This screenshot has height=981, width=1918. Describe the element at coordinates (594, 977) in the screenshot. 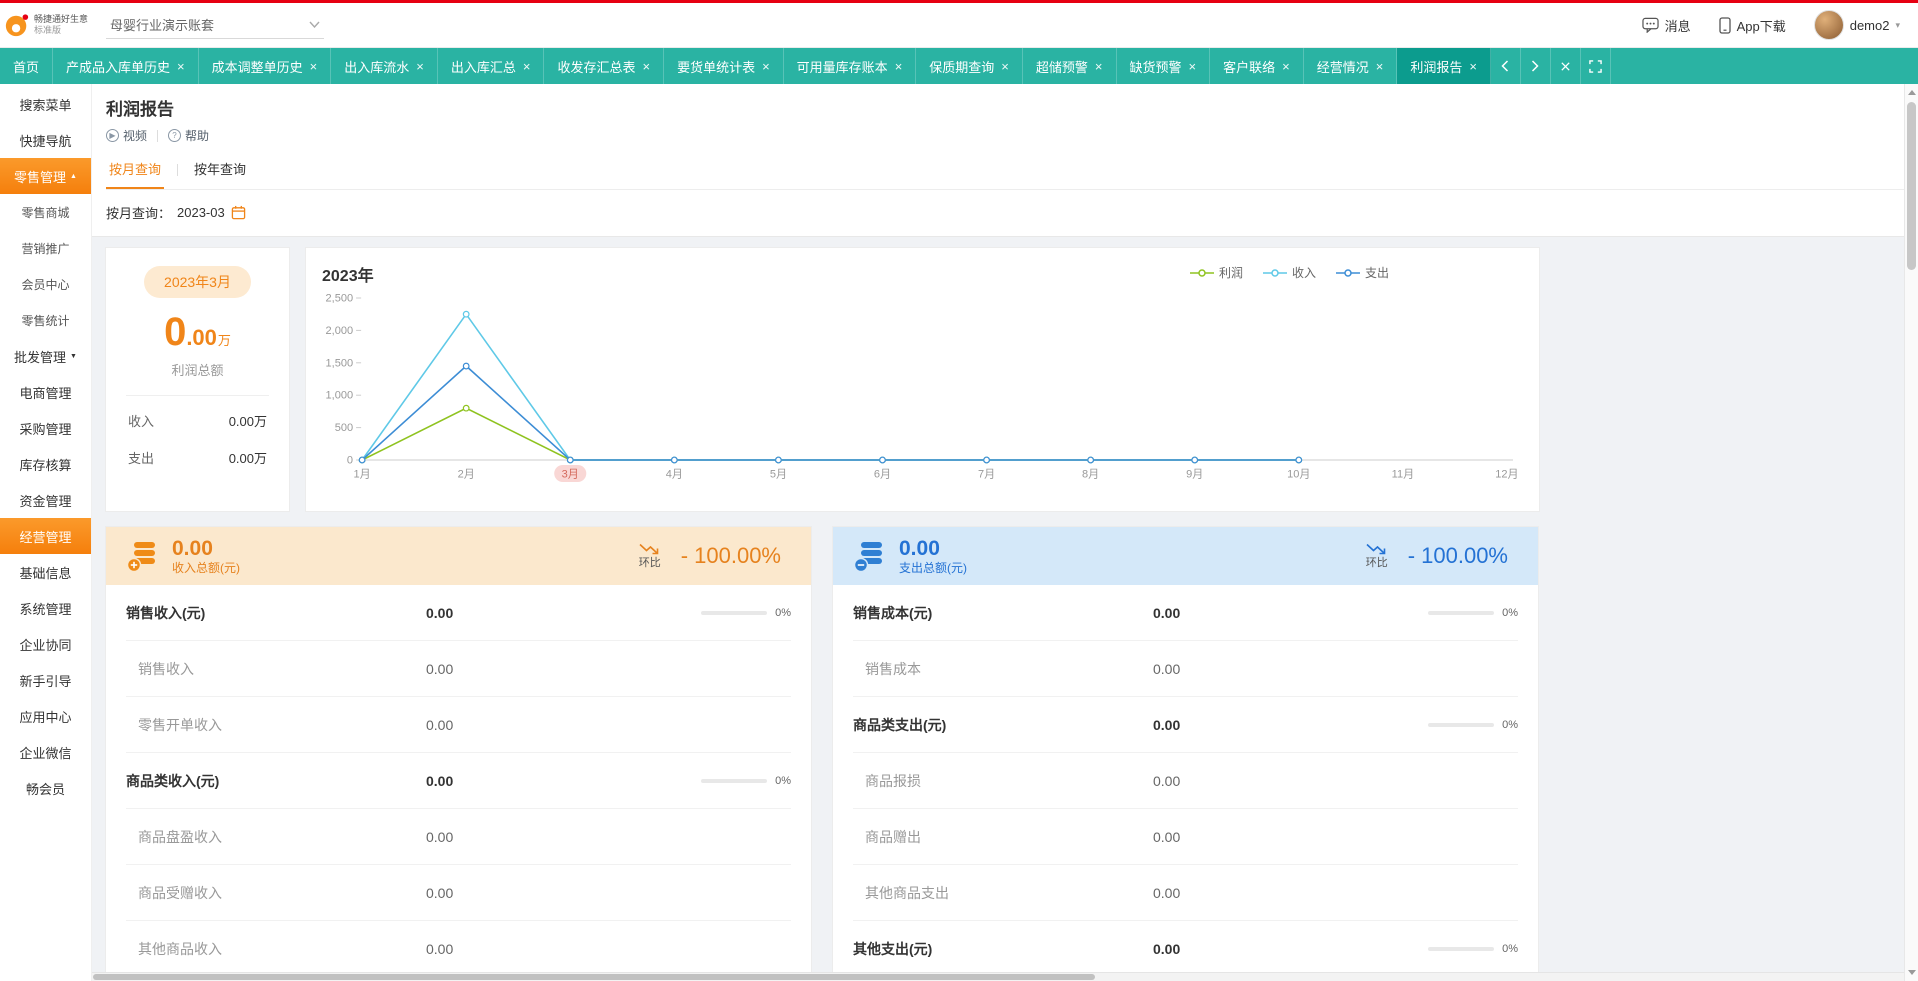

I see `horizontal-scrollbar-thumb` at that location.